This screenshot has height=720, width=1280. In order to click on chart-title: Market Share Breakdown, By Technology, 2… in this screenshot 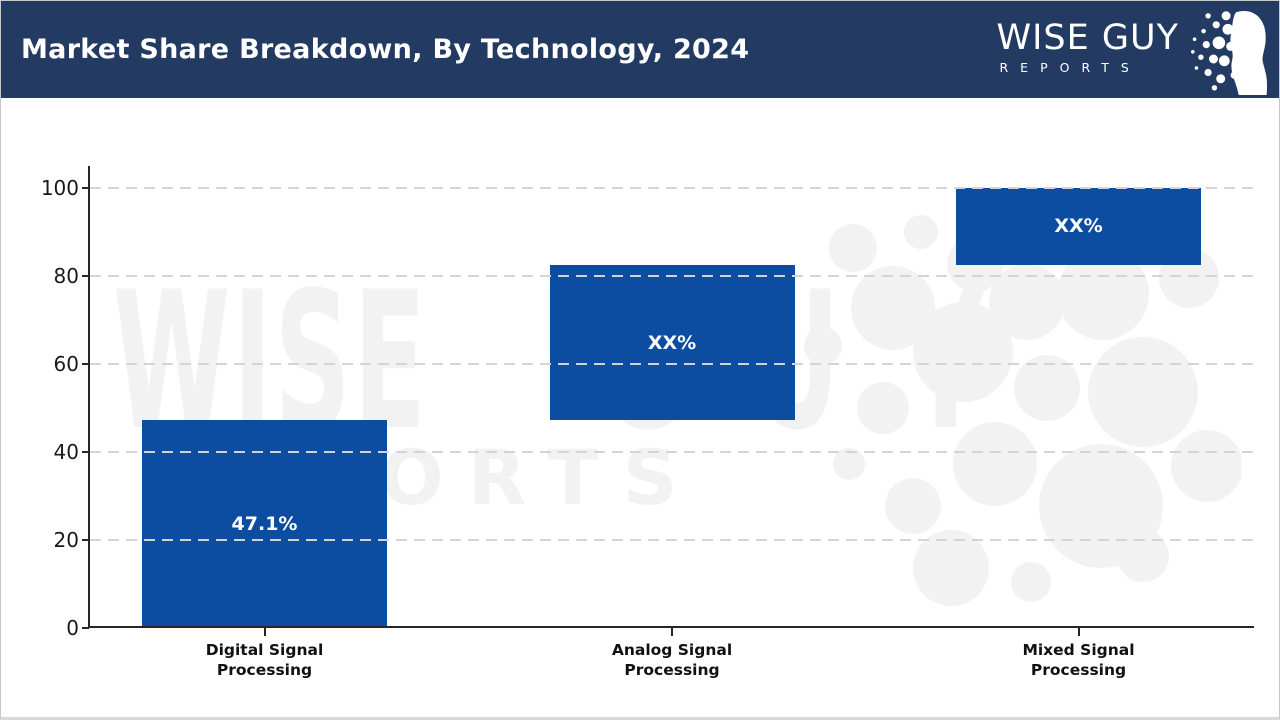, I will do `click(385, 49)`.